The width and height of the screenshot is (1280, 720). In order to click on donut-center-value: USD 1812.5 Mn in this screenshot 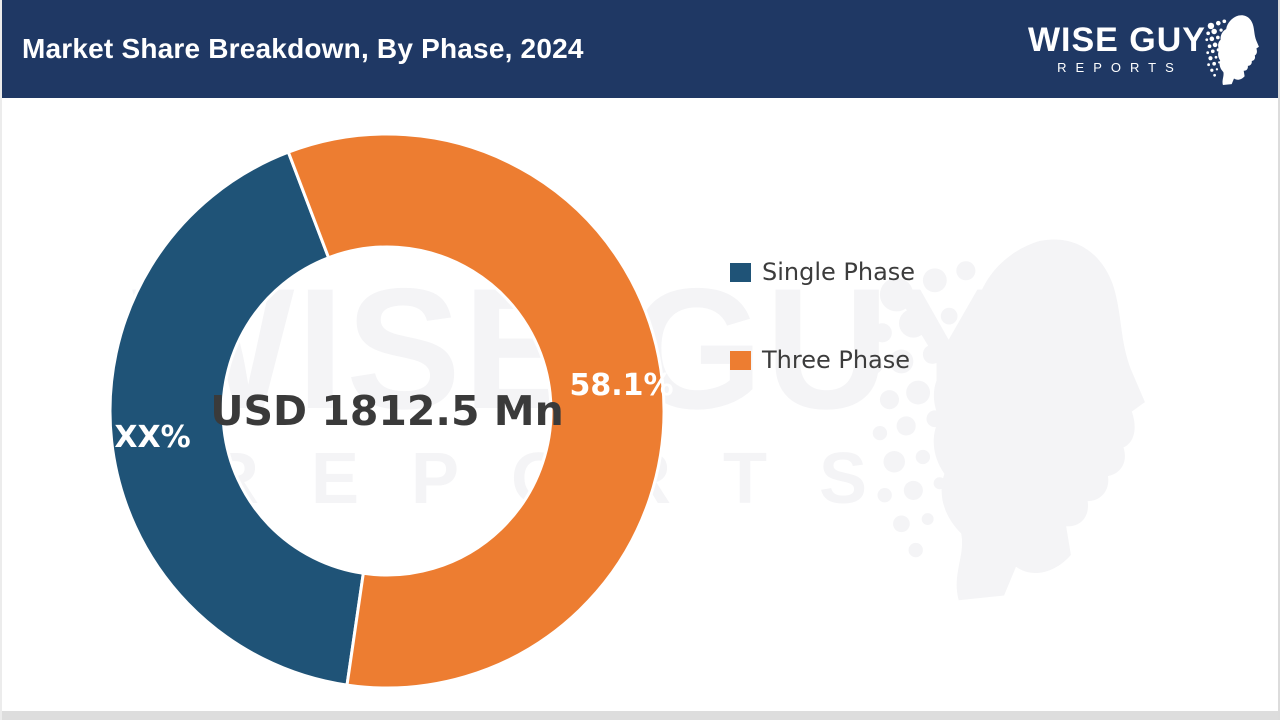, I will do `click(387, 411)`.